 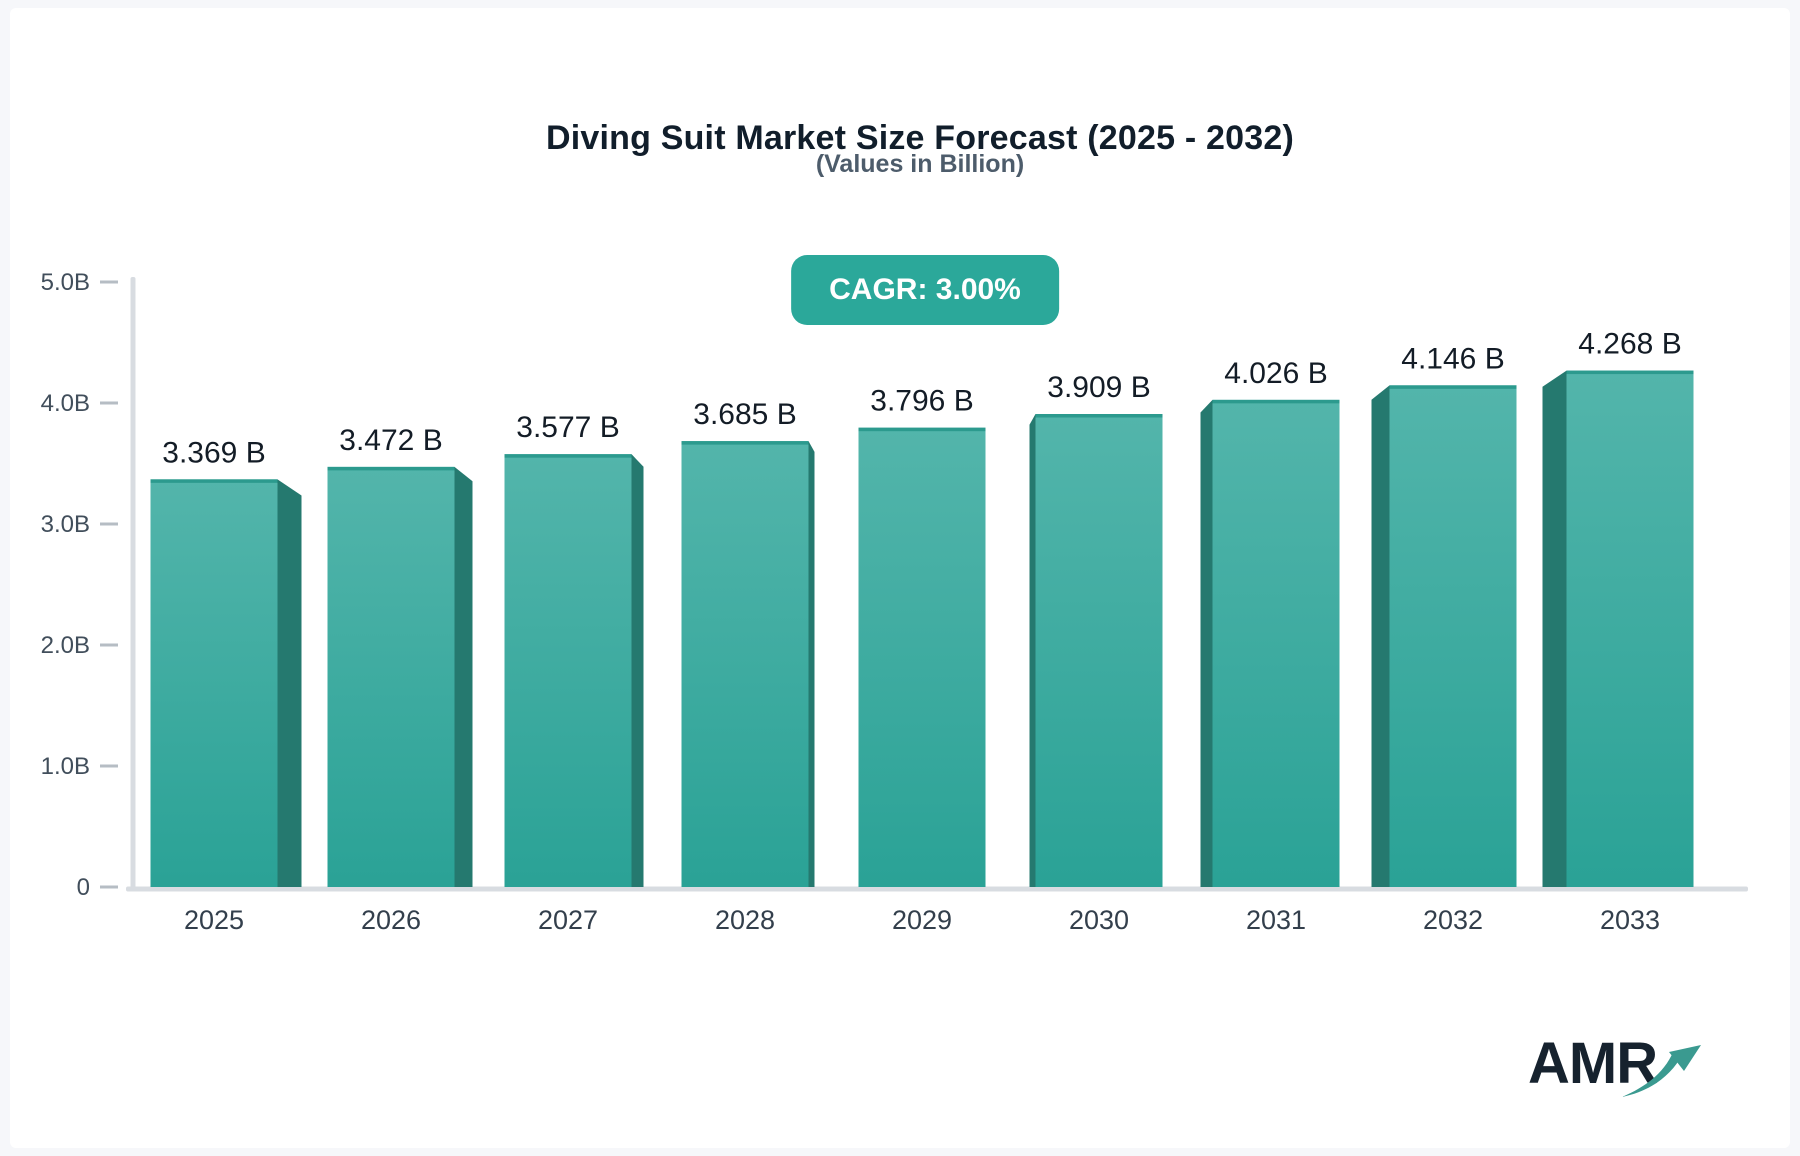 What do you see at coordinates (568, 920) in the screenshot?
I see `x-category-label: 2027` at bounding box center [568, 920].